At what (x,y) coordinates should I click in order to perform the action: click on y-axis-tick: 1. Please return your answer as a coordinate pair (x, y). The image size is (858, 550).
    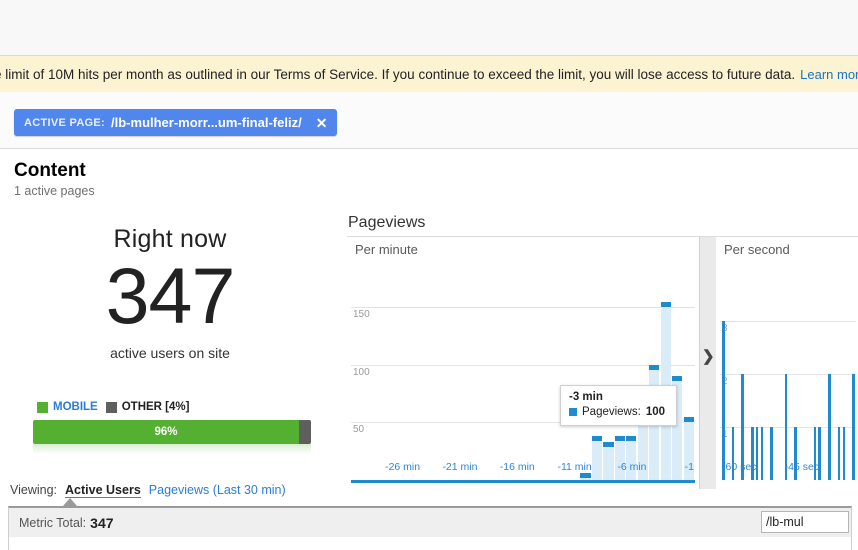
    Looking at the image, I should click on (725, 434).